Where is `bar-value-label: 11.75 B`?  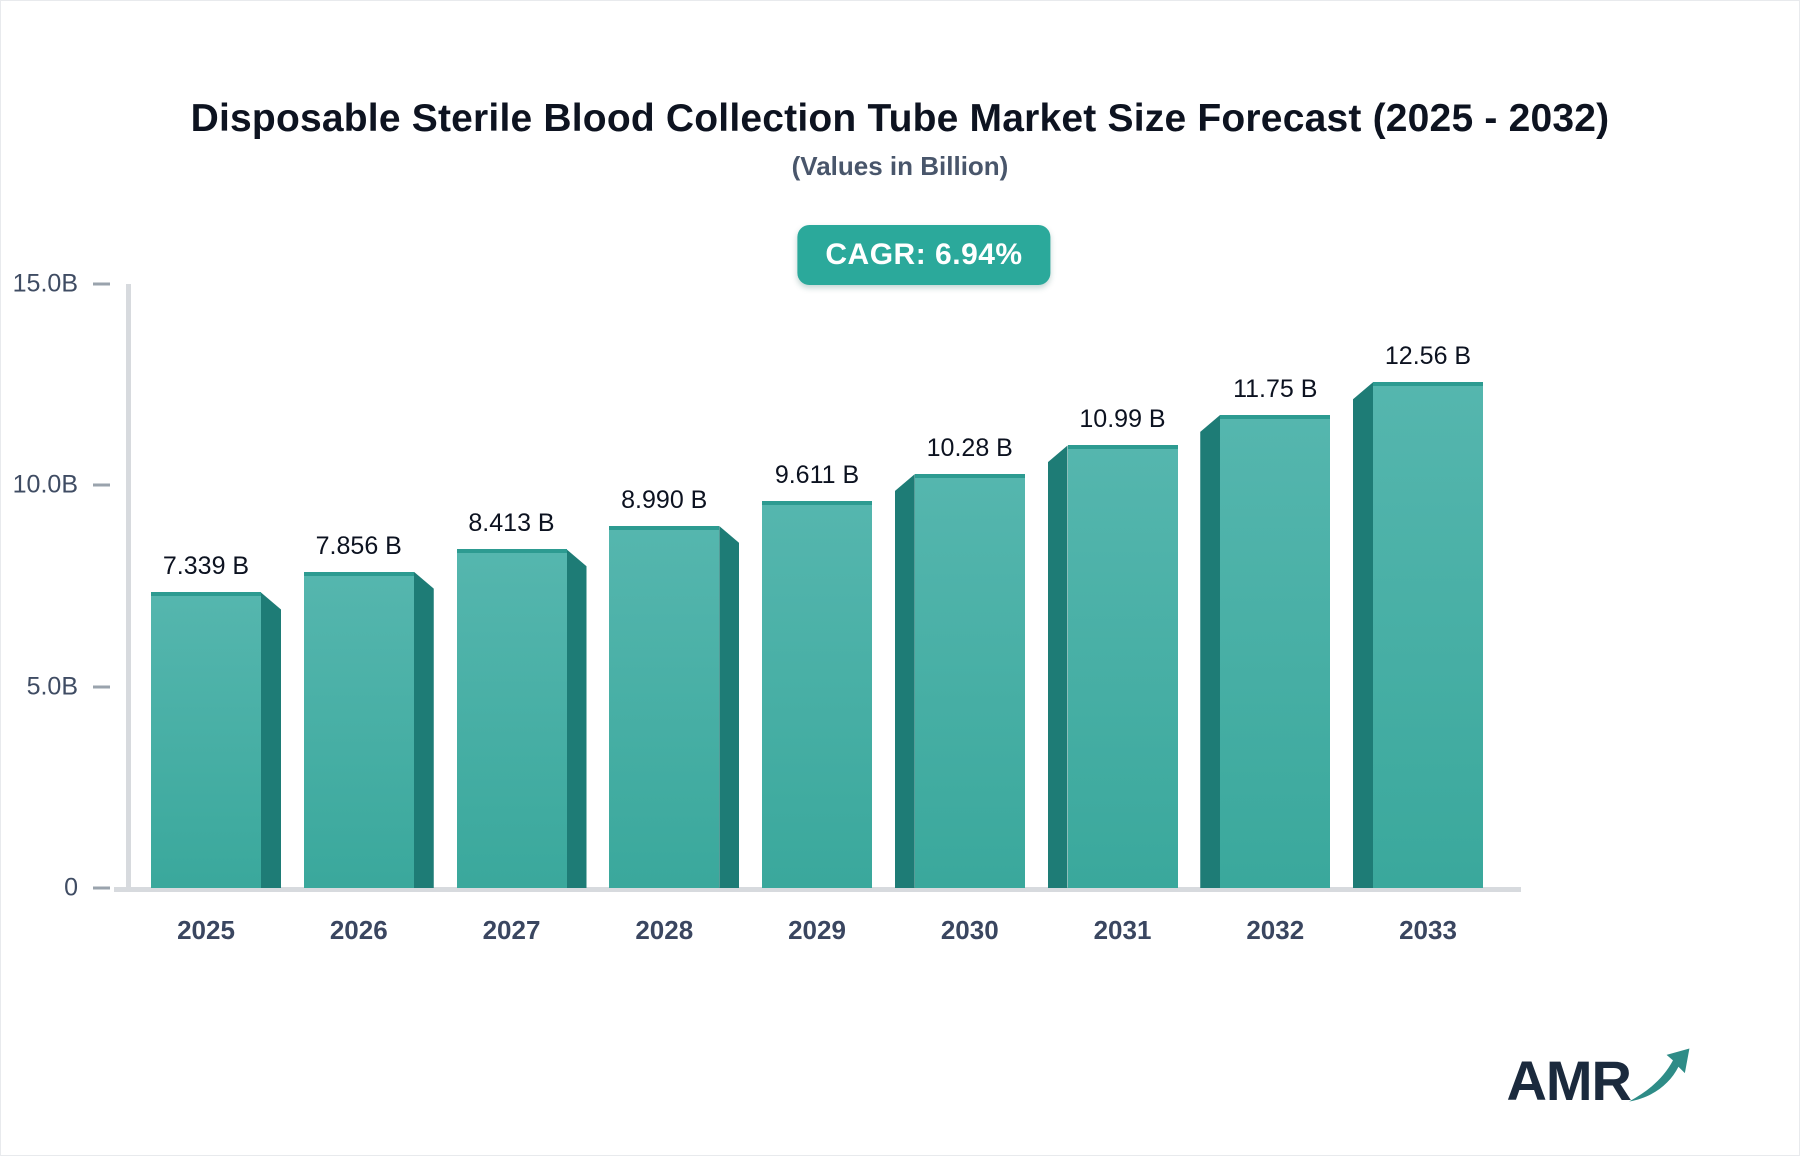
bar-value-label: 11.75 B is located at coordinates (1275, 388).